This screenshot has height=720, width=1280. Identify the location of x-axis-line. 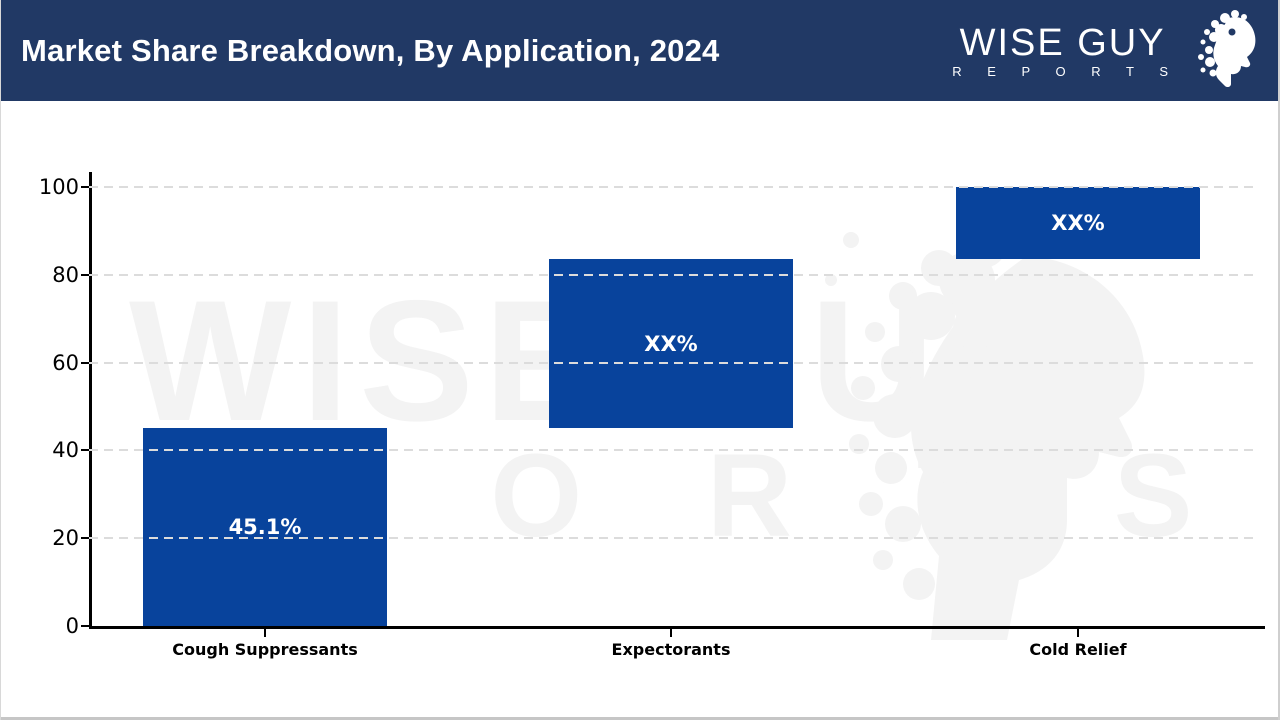
(677, 627).